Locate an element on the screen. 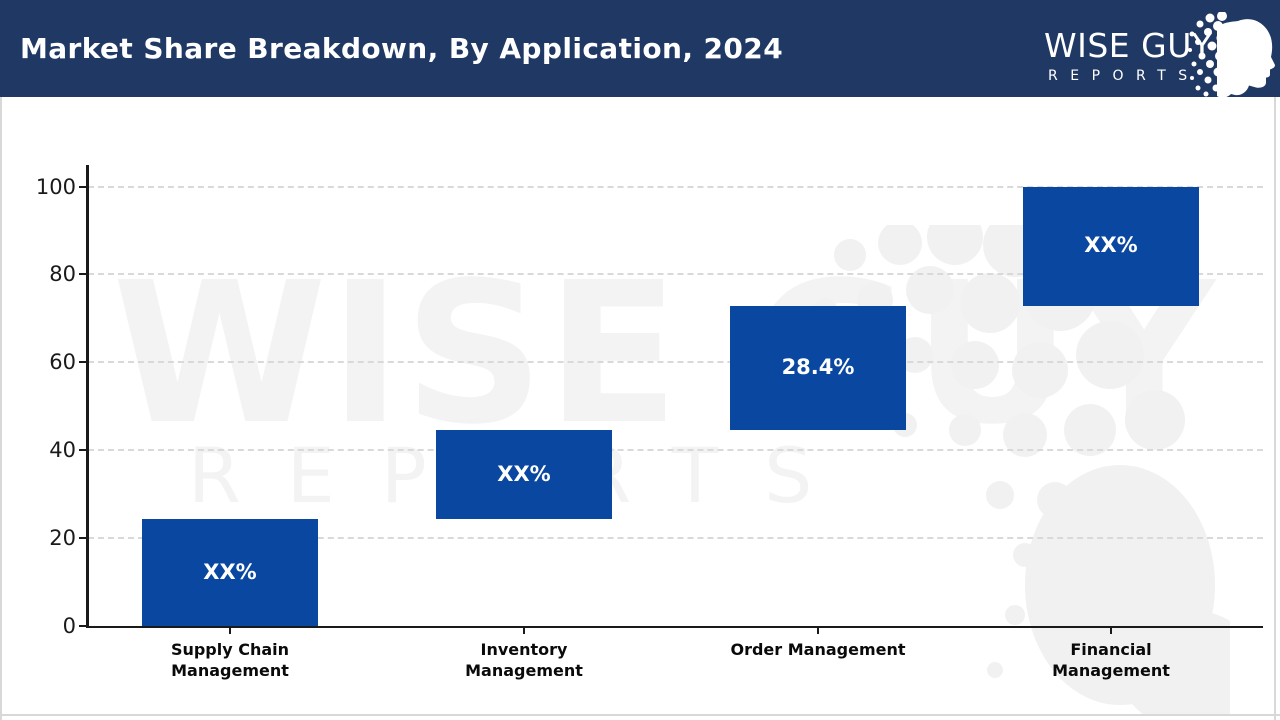 The width and height of the screenshot is (1280, 720). y-tick-label-40: 40 is located at coordinates (62, 450).